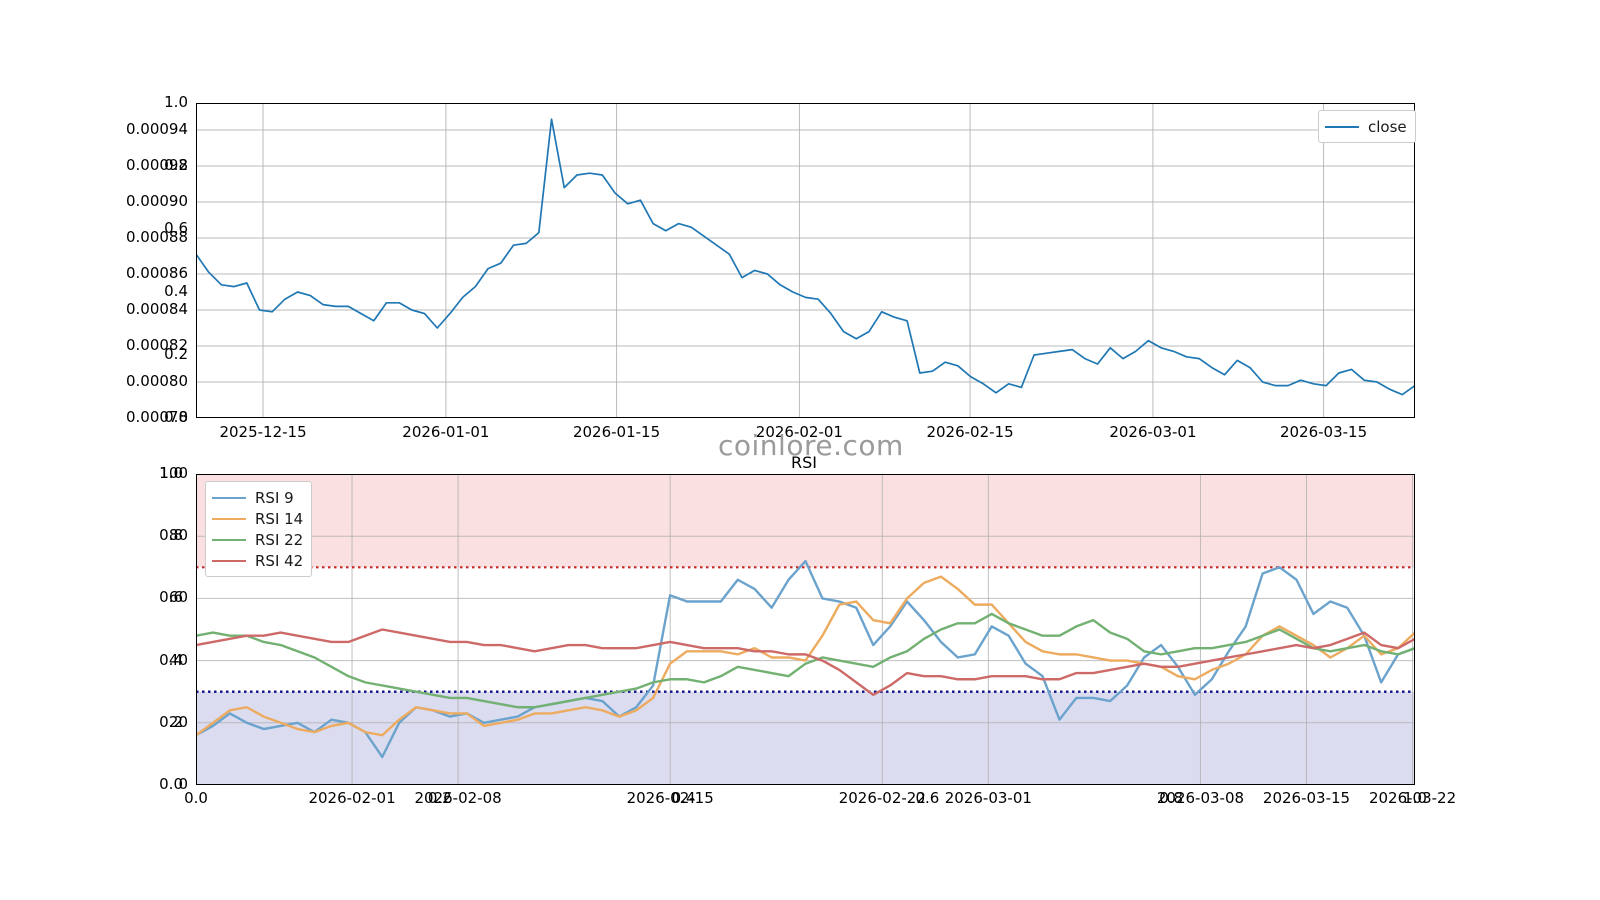 The width and height of the screenshot is (1600, 900). I want to click on legend-item-label: RSI 14, so click(279, 518).